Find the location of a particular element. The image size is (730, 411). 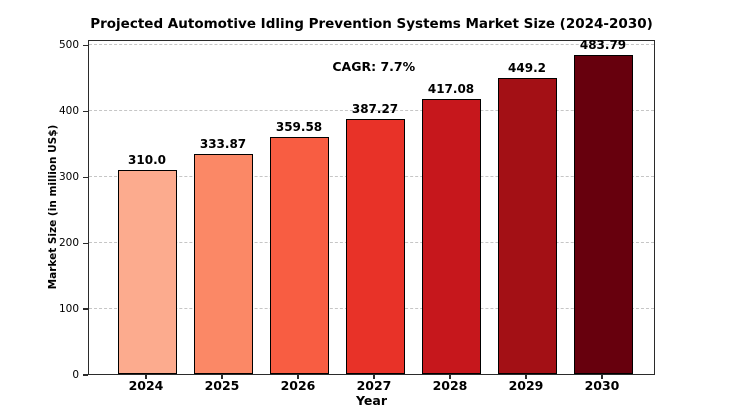

bar-2024 is located at coordinates (147, 271).